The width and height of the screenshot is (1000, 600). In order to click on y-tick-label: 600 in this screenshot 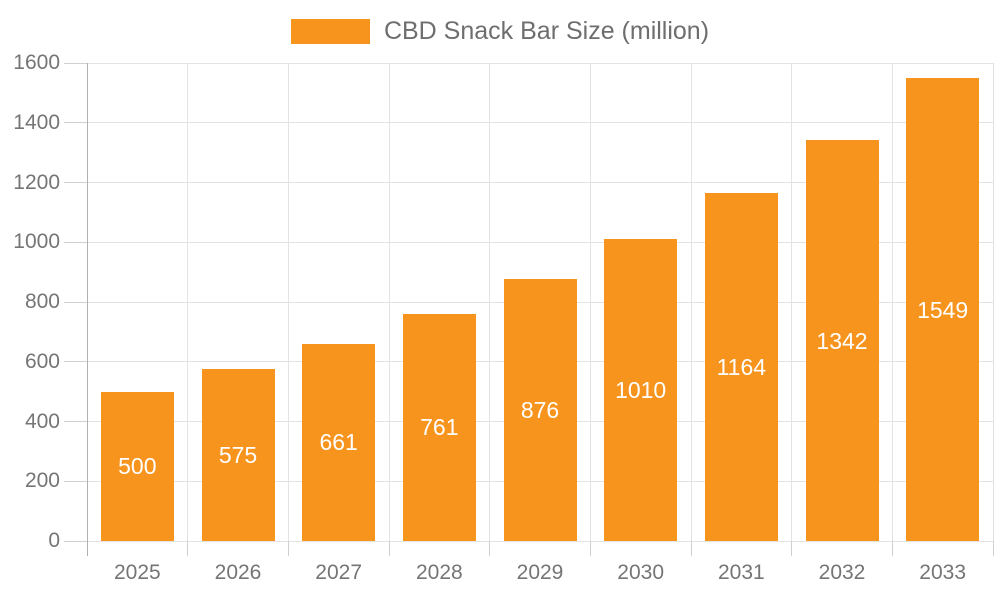, I will do `click(42, 361)`.